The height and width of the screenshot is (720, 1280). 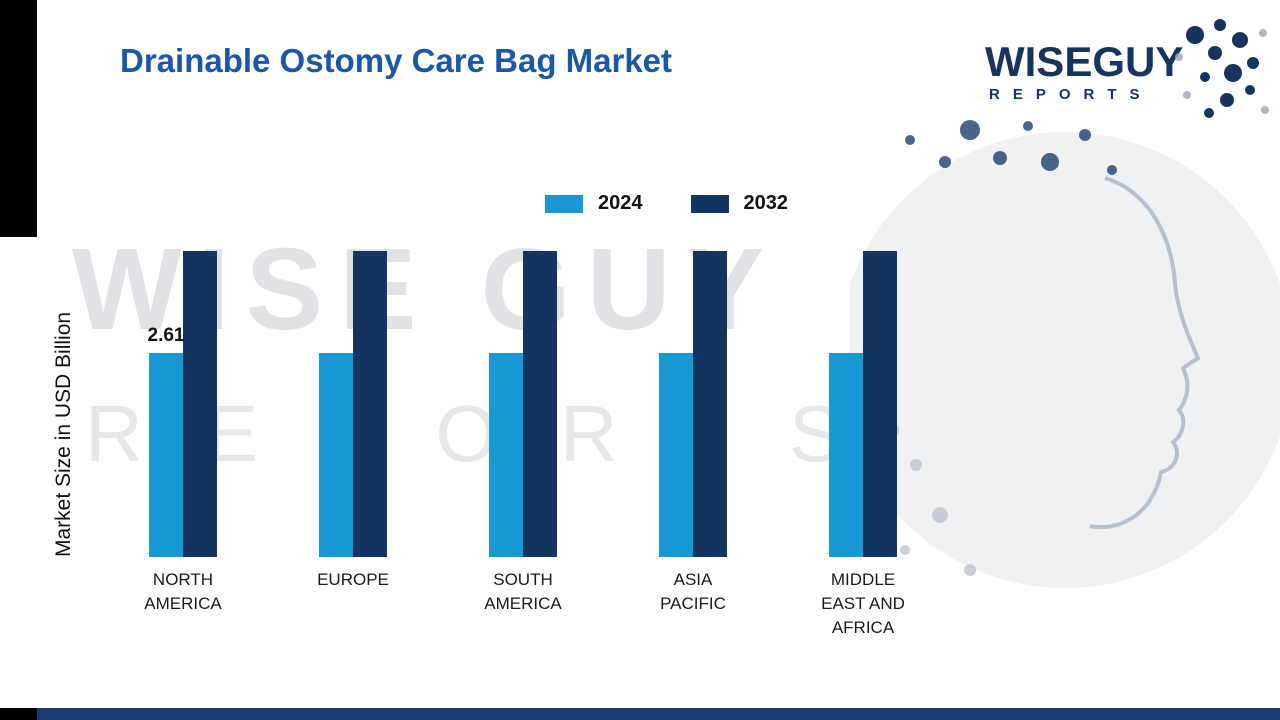 I want to click on page-title: Drainable Ostomy Care Bag Market, so click(x=396, y=60).